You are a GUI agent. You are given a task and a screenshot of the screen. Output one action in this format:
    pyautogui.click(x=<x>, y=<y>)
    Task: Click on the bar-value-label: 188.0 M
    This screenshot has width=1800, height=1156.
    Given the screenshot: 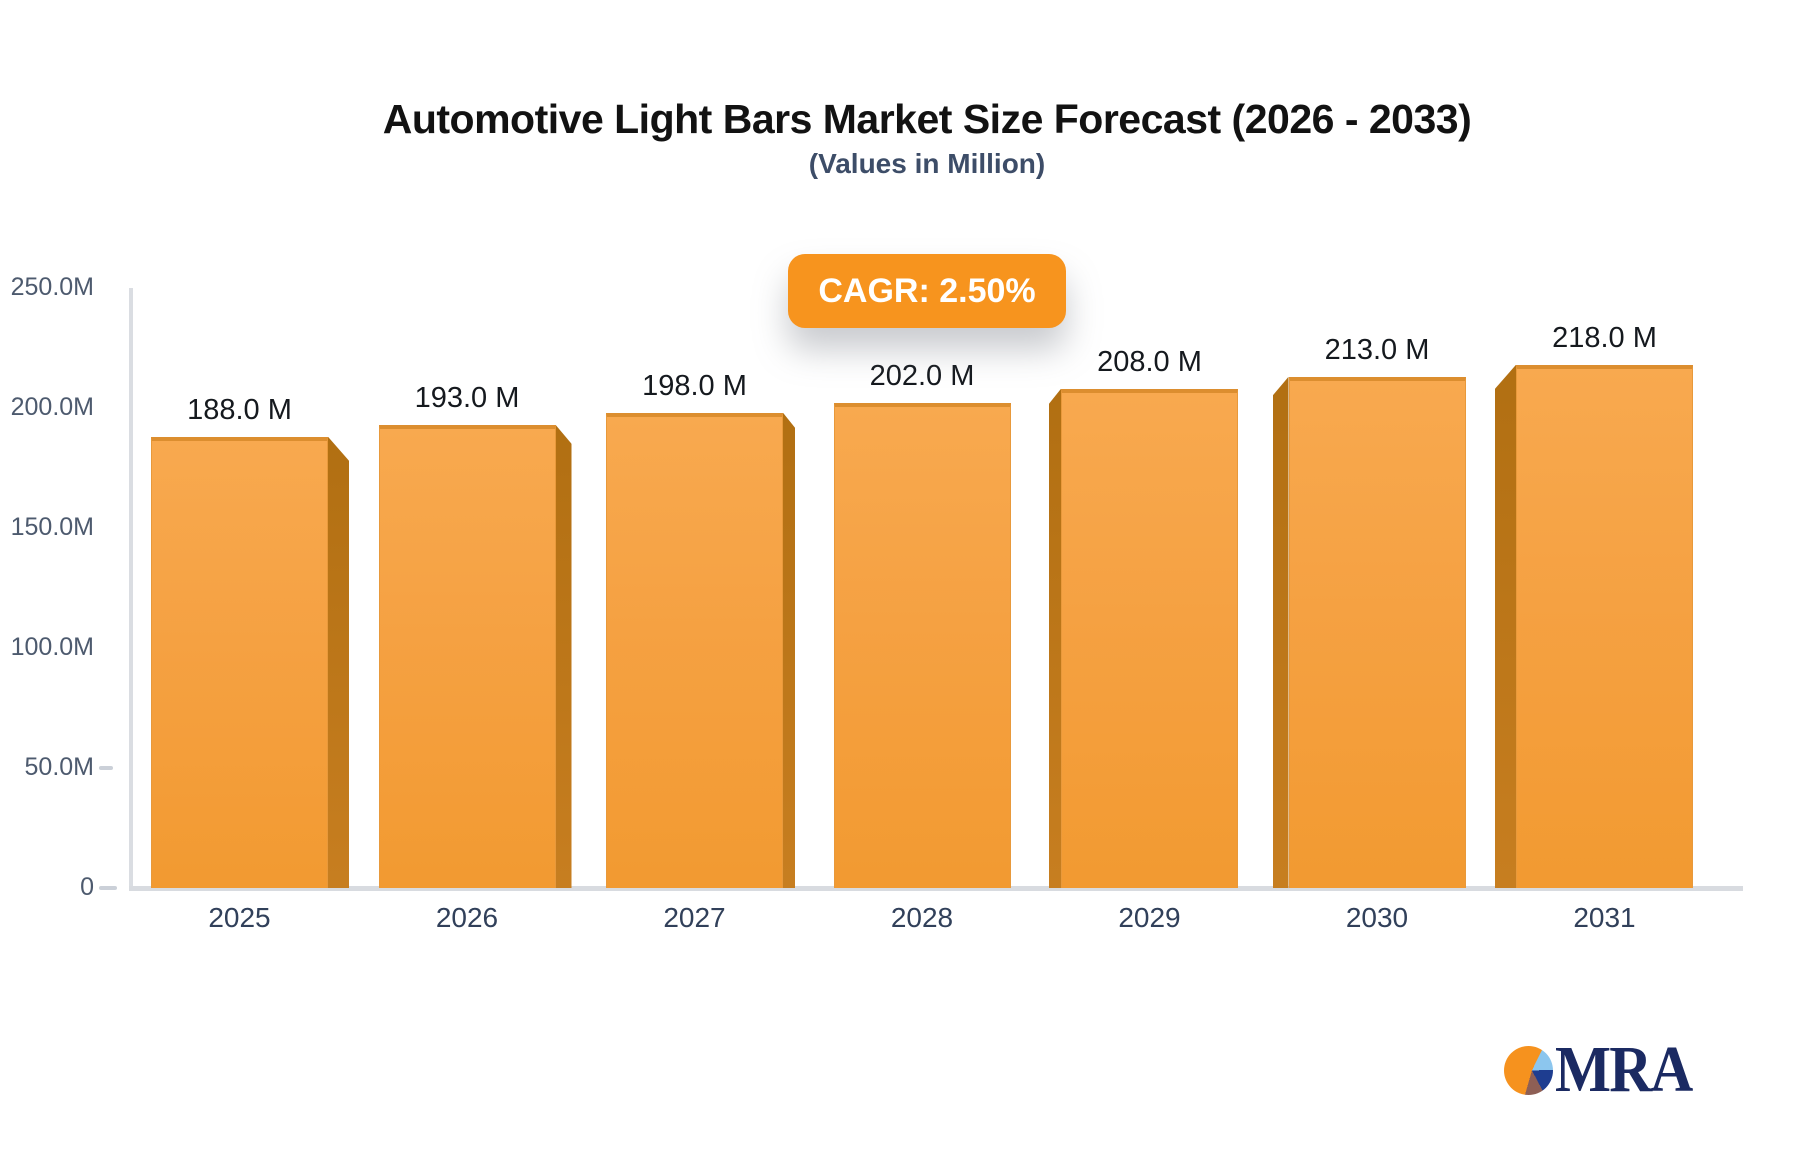 What is the action you would take?
    pyautogui.click(x=239, y=409)
    